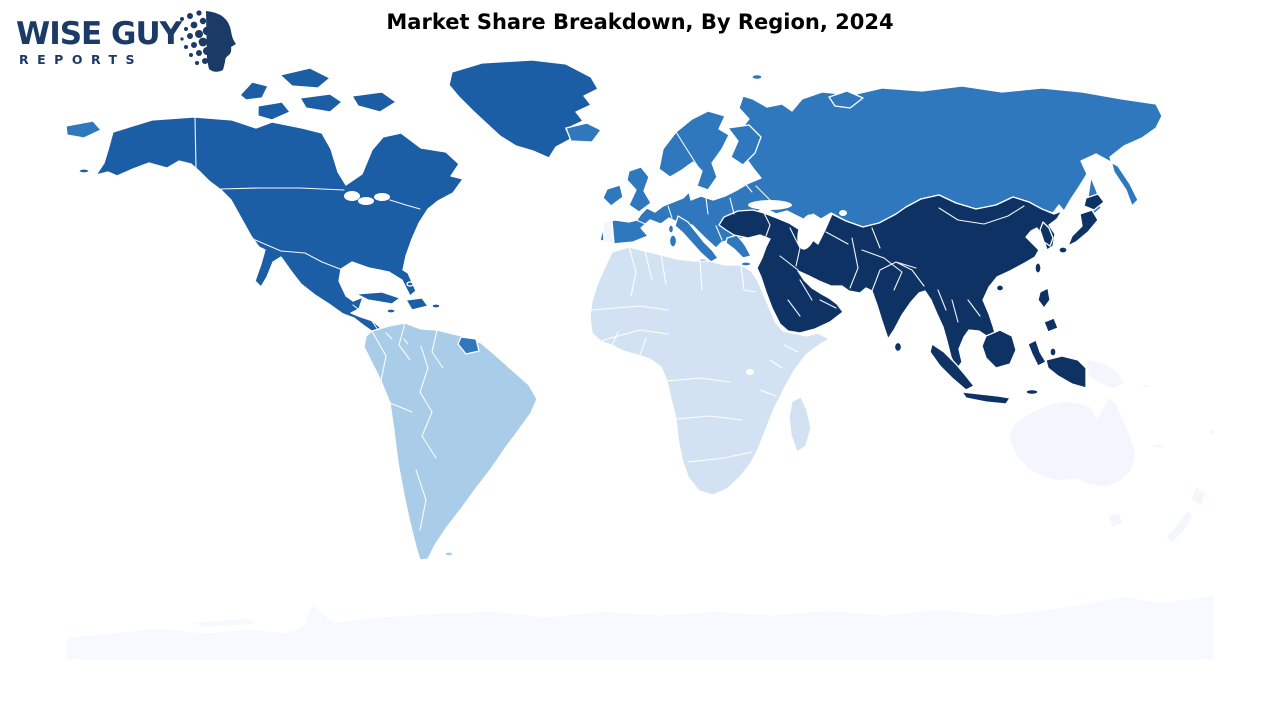 The image size is (1280, 720). What do you see at coordinates (523, 109) in the screenshot?
I see `greenland` at bounding box center [523, 109].